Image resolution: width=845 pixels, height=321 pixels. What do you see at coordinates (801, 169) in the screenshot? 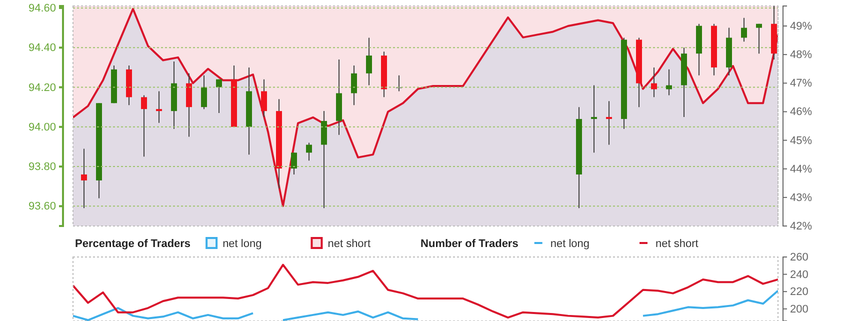
I see `y-tick-label: 44%` at bounding box center [801, 169].